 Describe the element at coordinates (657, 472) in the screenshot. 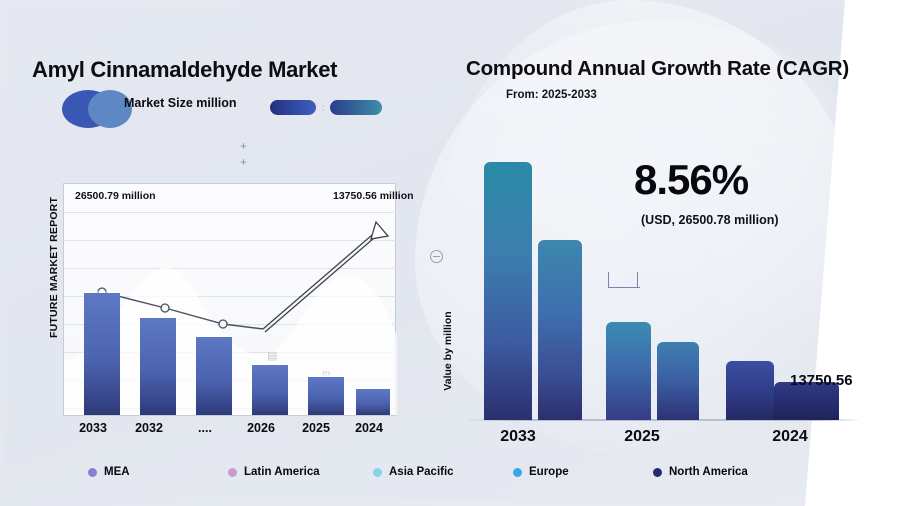

I see `legend-dot-north-america` at that location.